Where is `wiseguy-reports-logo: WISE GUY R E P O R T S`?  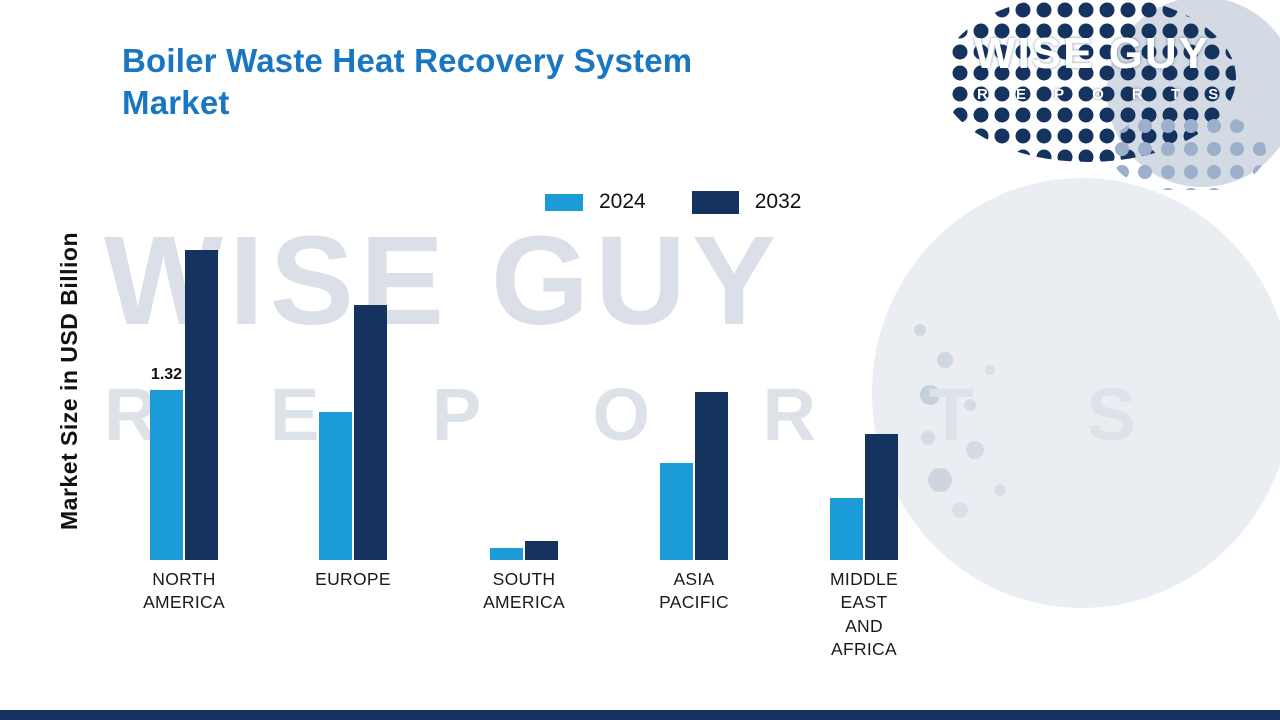 wiseguy-reports-logo: WISE GUY R E P O R T S is located at coordinates (1115, 95).